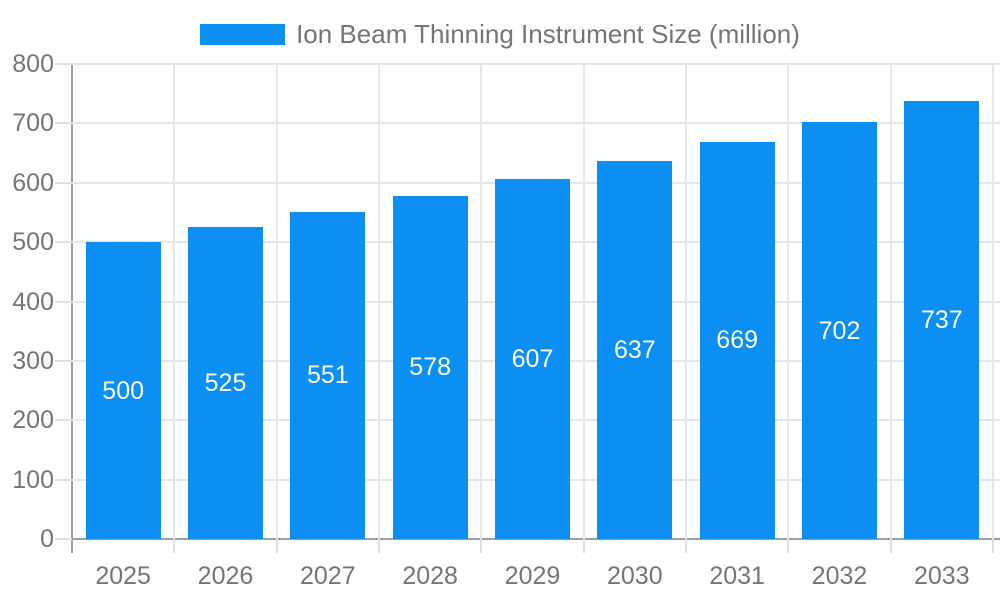 The height and width of the screenshot is (600, 1000). What do you see at coordinates (33, 242) in the screenshot?
I see `y-tick-label: 500` at bounding box center [33, 242].